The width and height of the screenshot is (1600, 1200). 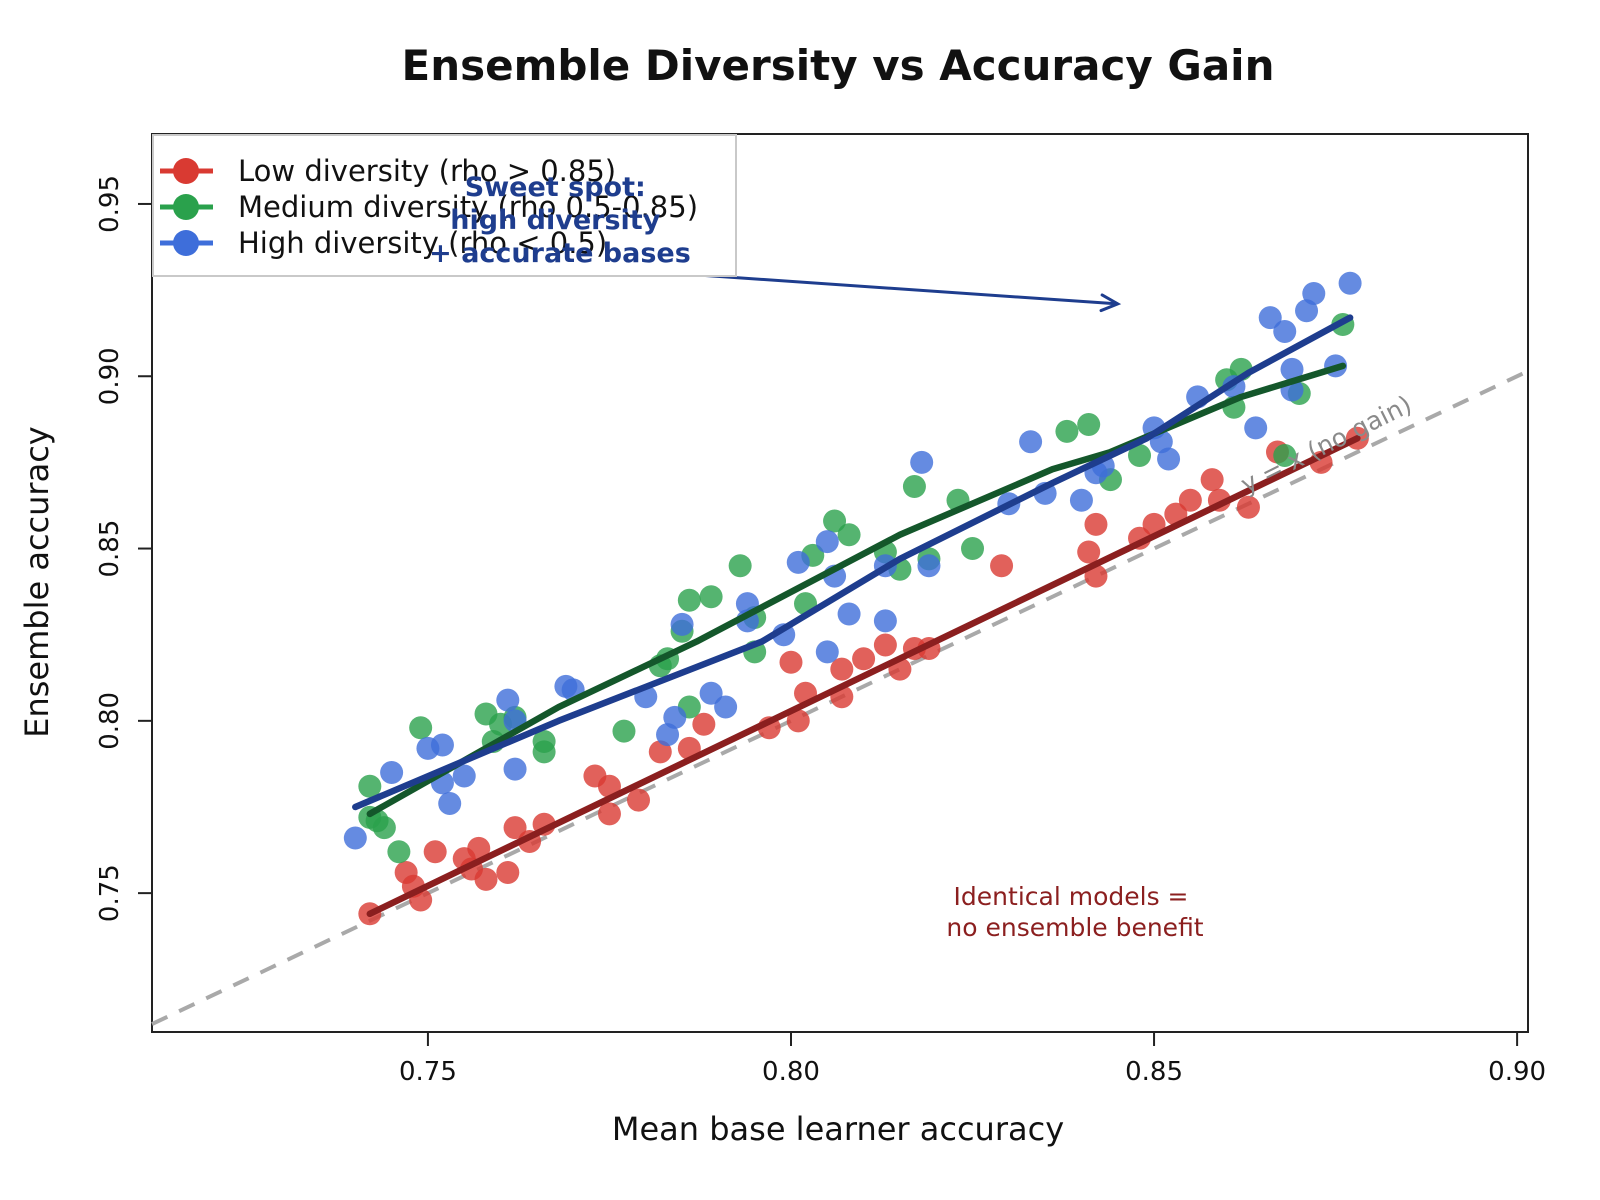 I want to click on legend-entry-high-diversity: High diversity (rho < 0.5), so click(x=383, y=243).